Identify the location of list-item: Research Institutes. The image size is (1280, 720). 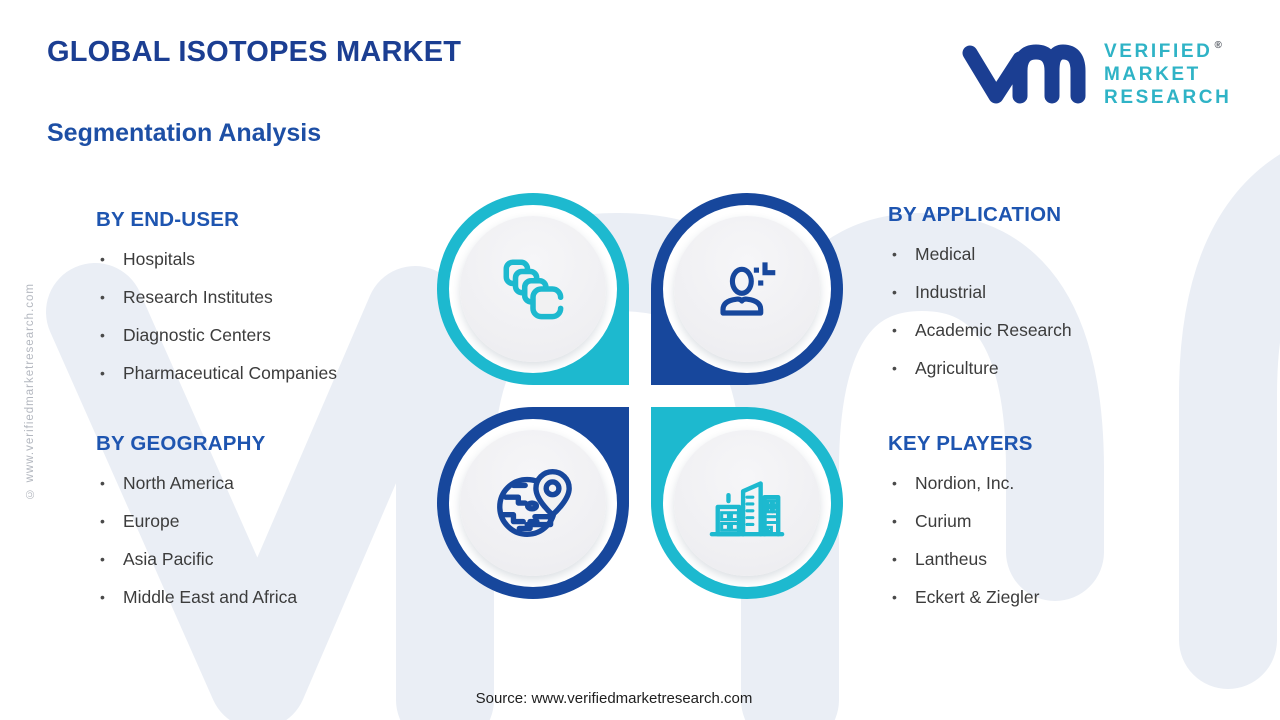
(261, 297).